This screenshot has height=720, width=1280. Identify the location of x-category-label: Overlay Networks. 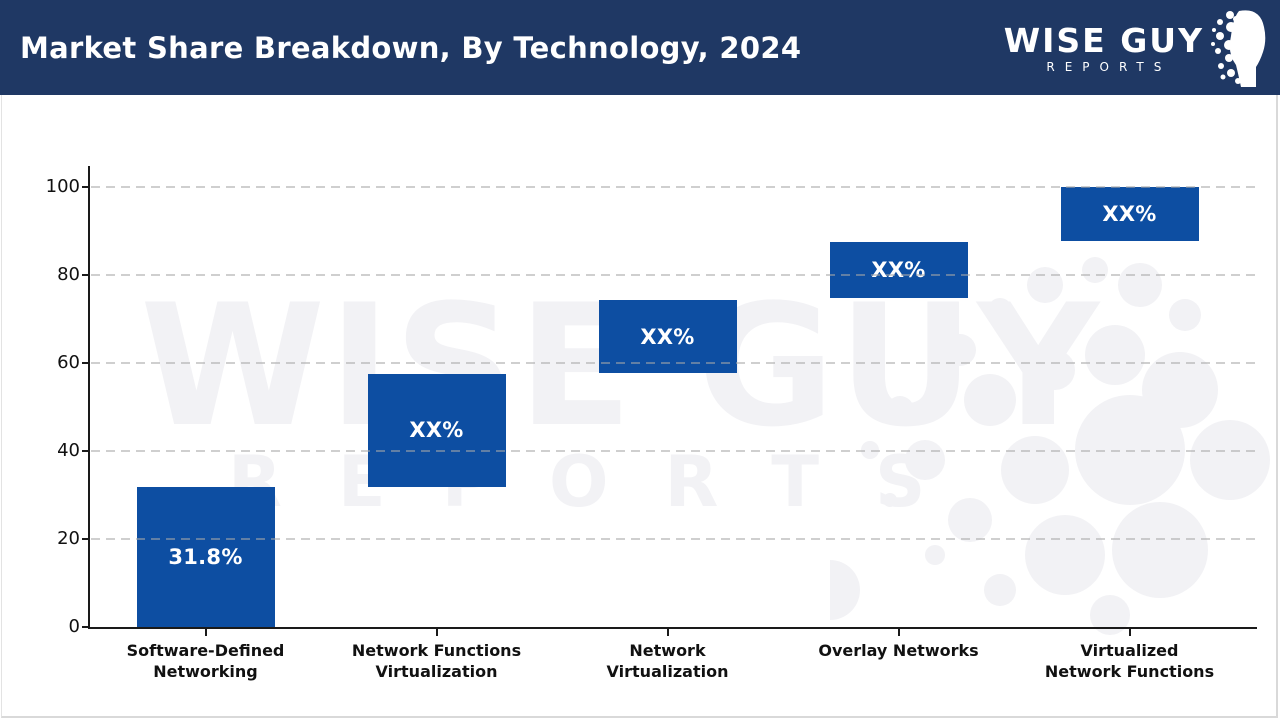
(899, 650).